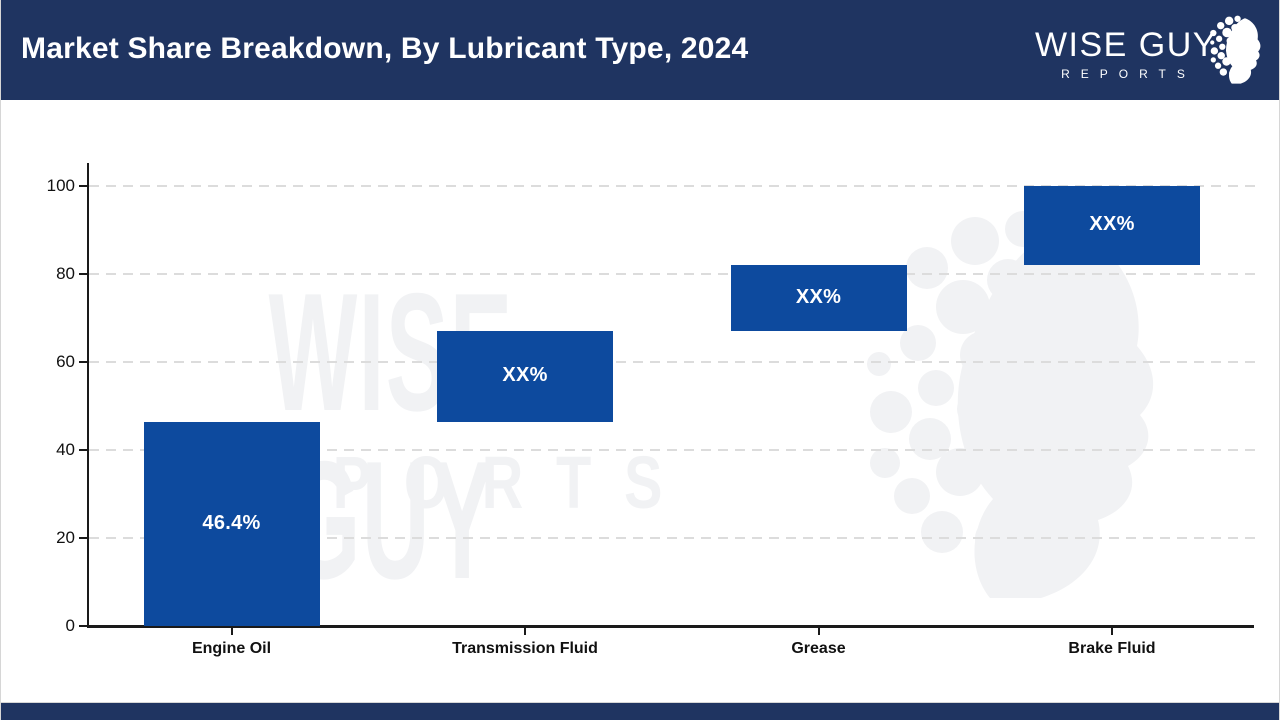 The image size is (1280, 720). I want to click on logo-text: WISE GUY REPORTS, so click(1126, 54).